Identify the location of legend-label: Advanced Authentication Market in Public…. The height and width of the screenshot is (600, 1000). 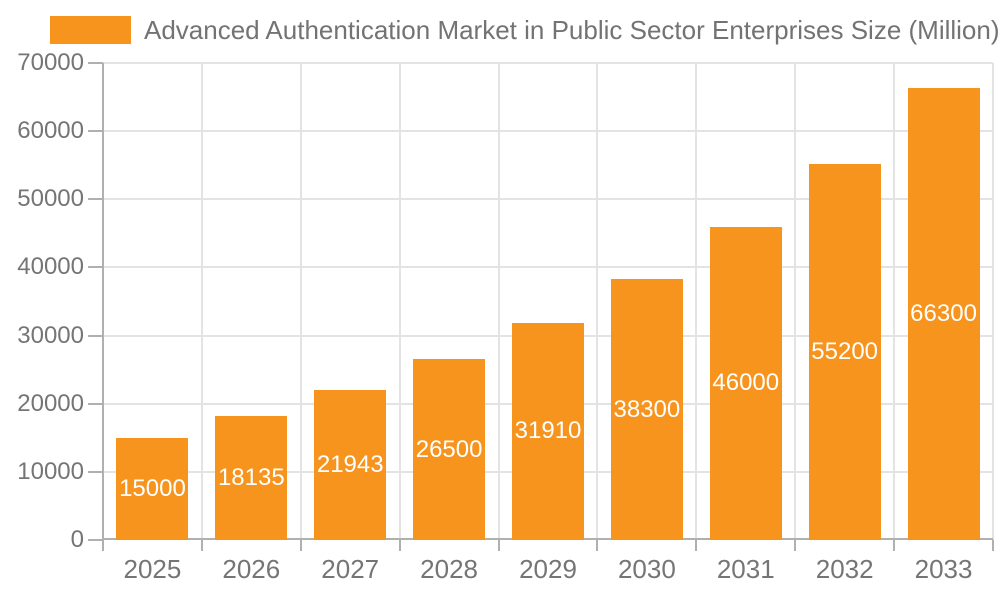
(572, 30).